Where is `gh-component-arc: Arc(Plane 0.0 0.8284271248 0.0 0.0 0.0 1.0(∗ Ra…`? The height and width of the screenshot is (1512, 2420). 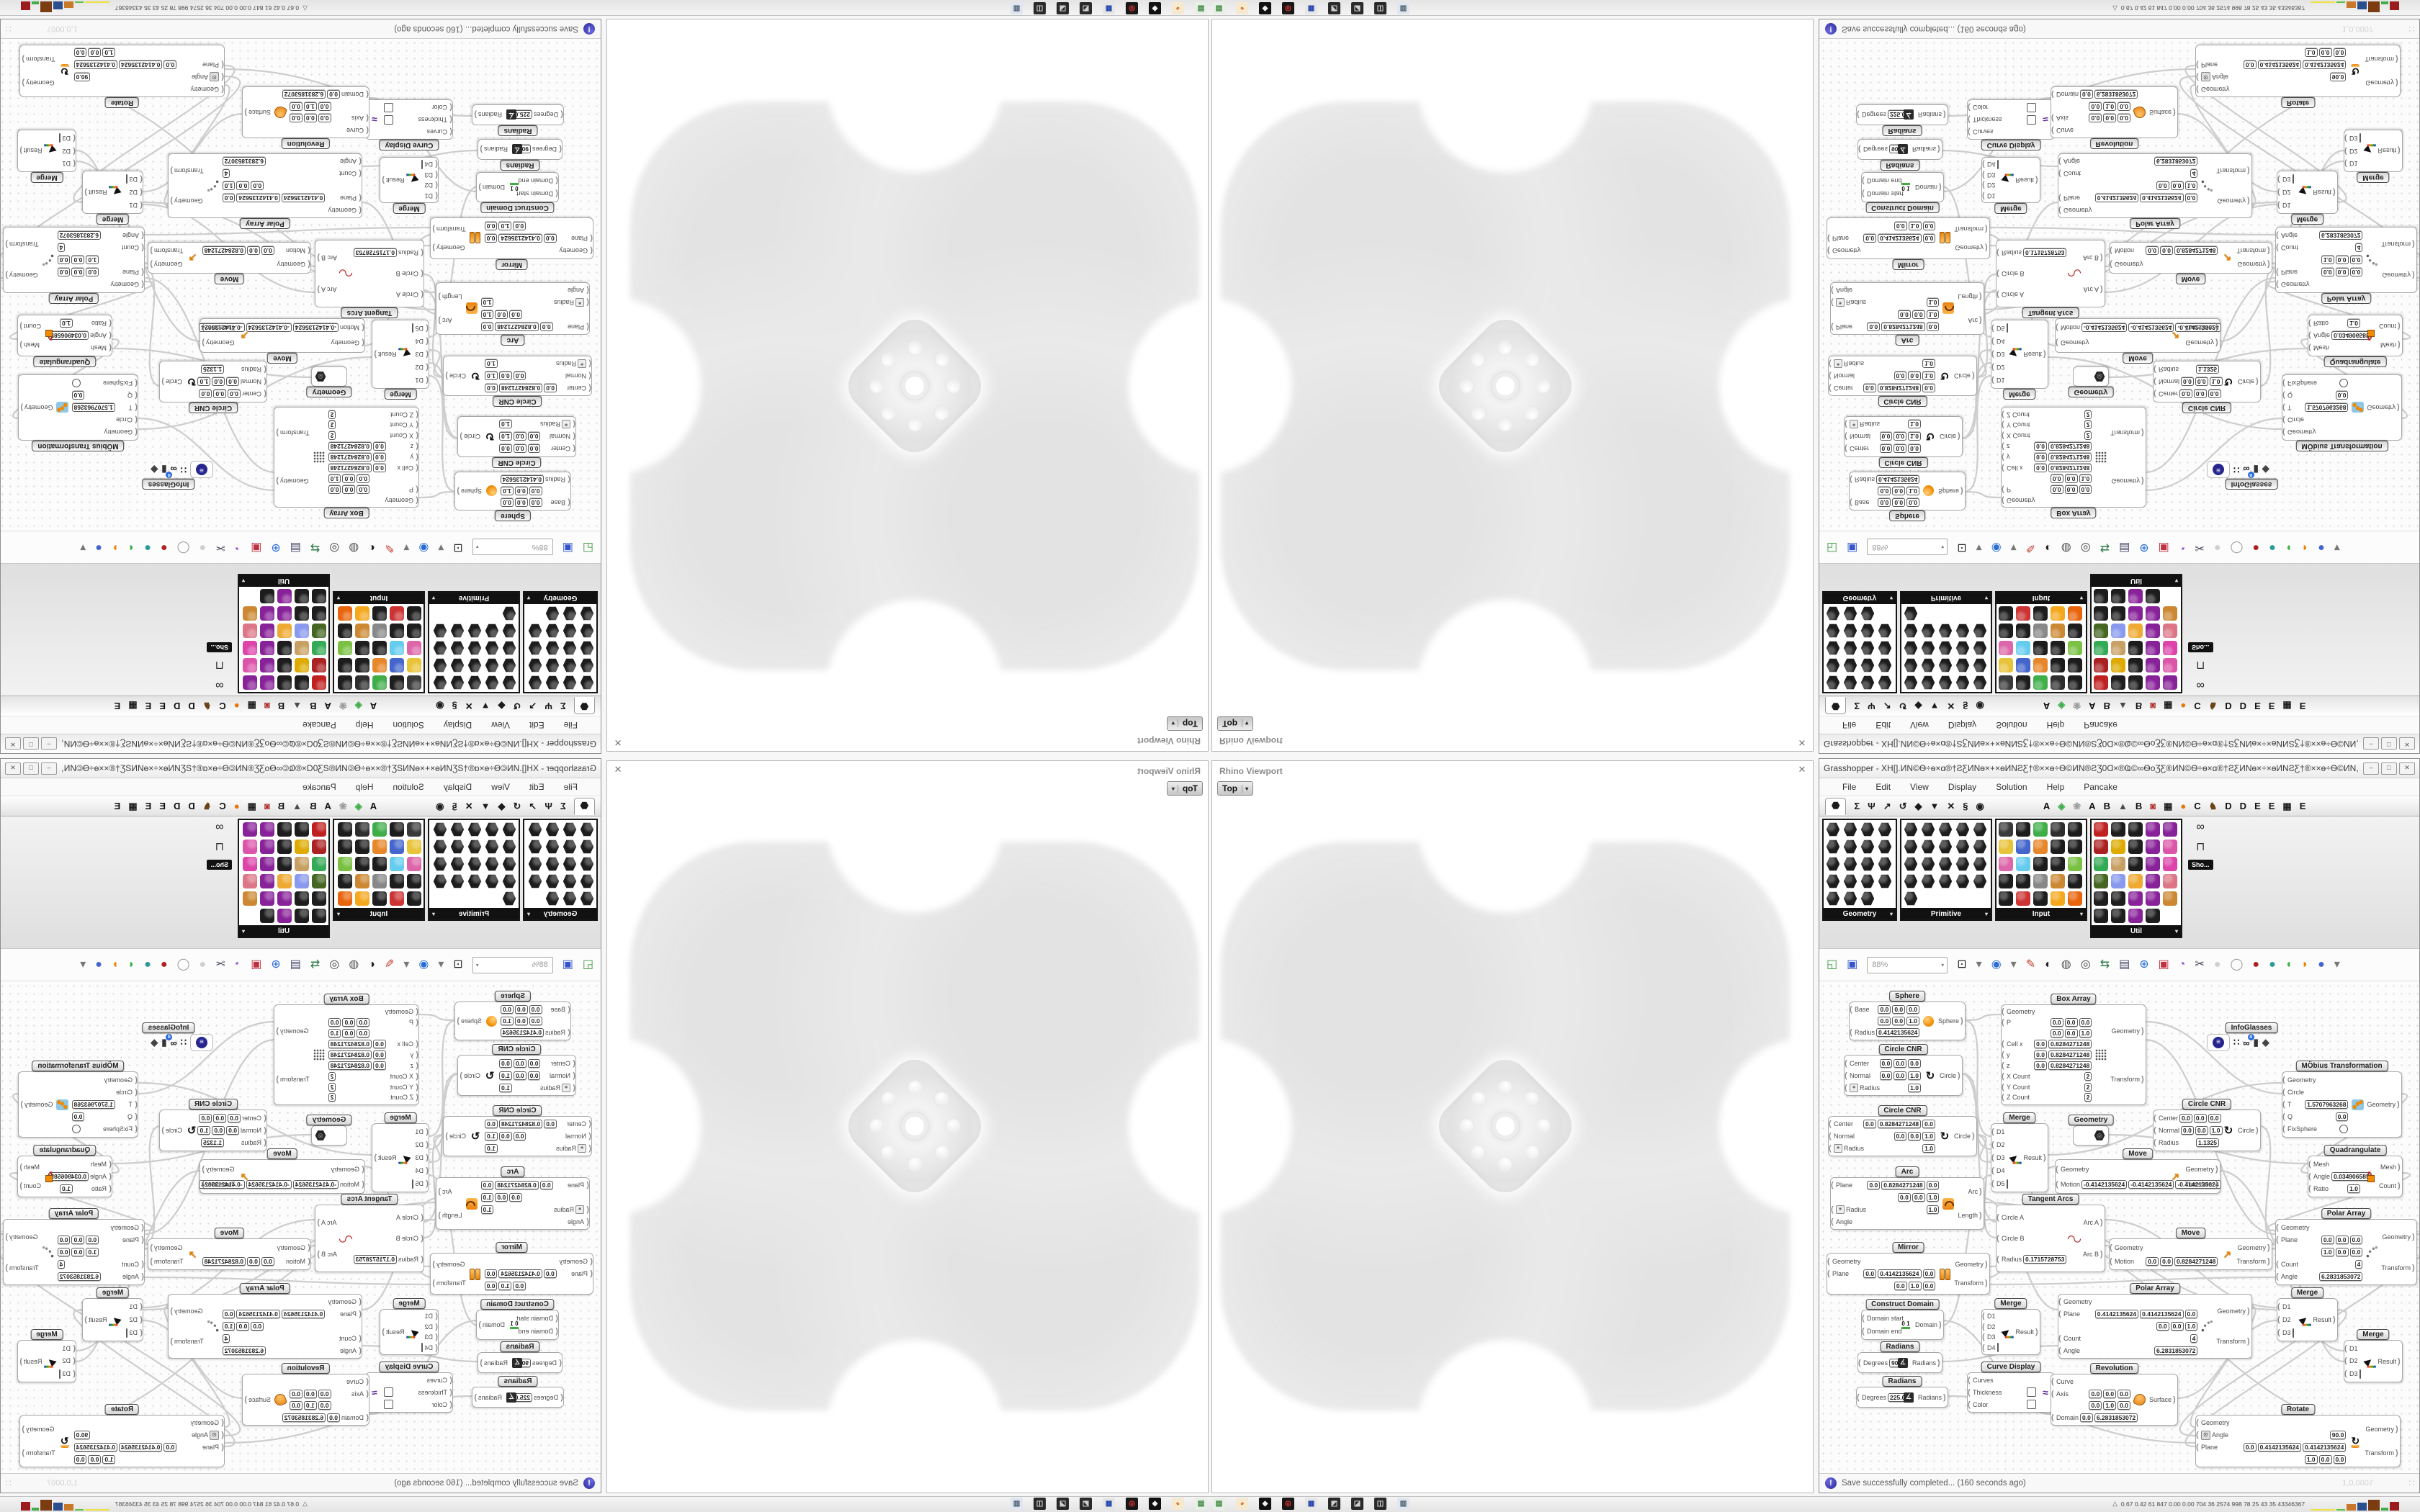
gh-component-arc: Arc(Plane 0.0 0.8284271248 0.0 0.0 0.0 1.0(∗ Ra… is located at coordinates (513, 314).